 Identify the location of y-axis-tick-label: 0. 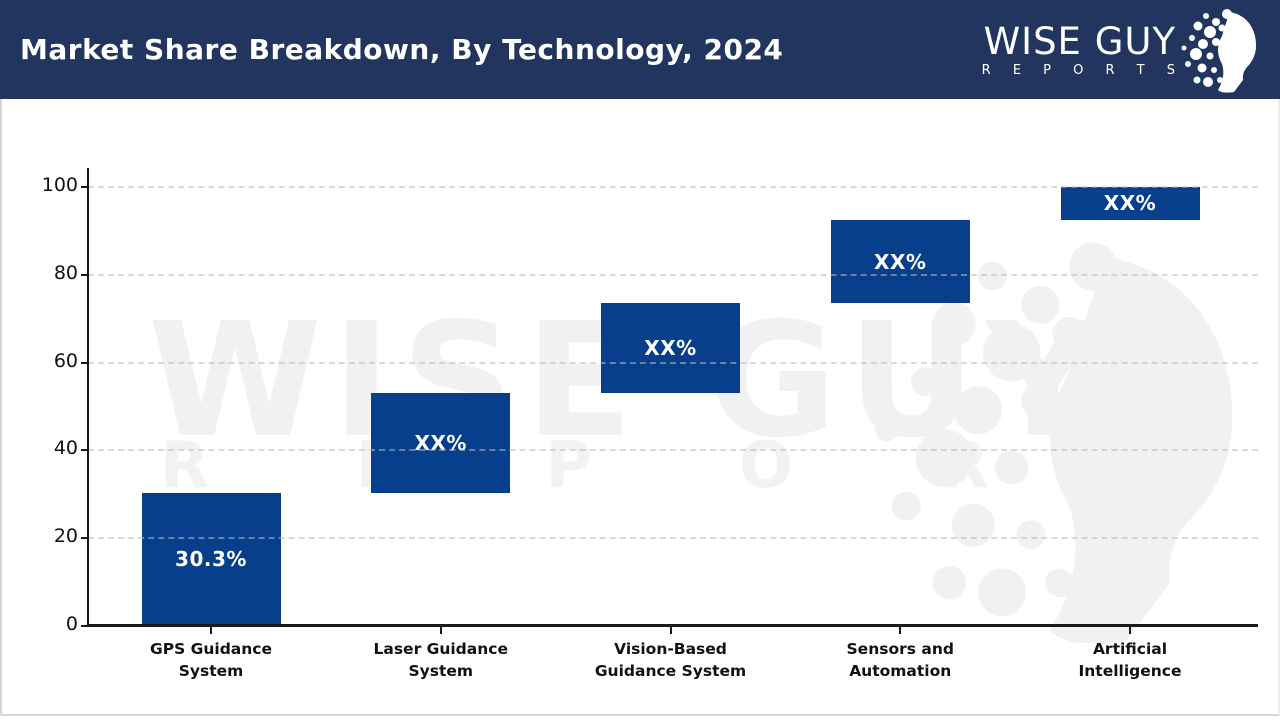
(71, 624).